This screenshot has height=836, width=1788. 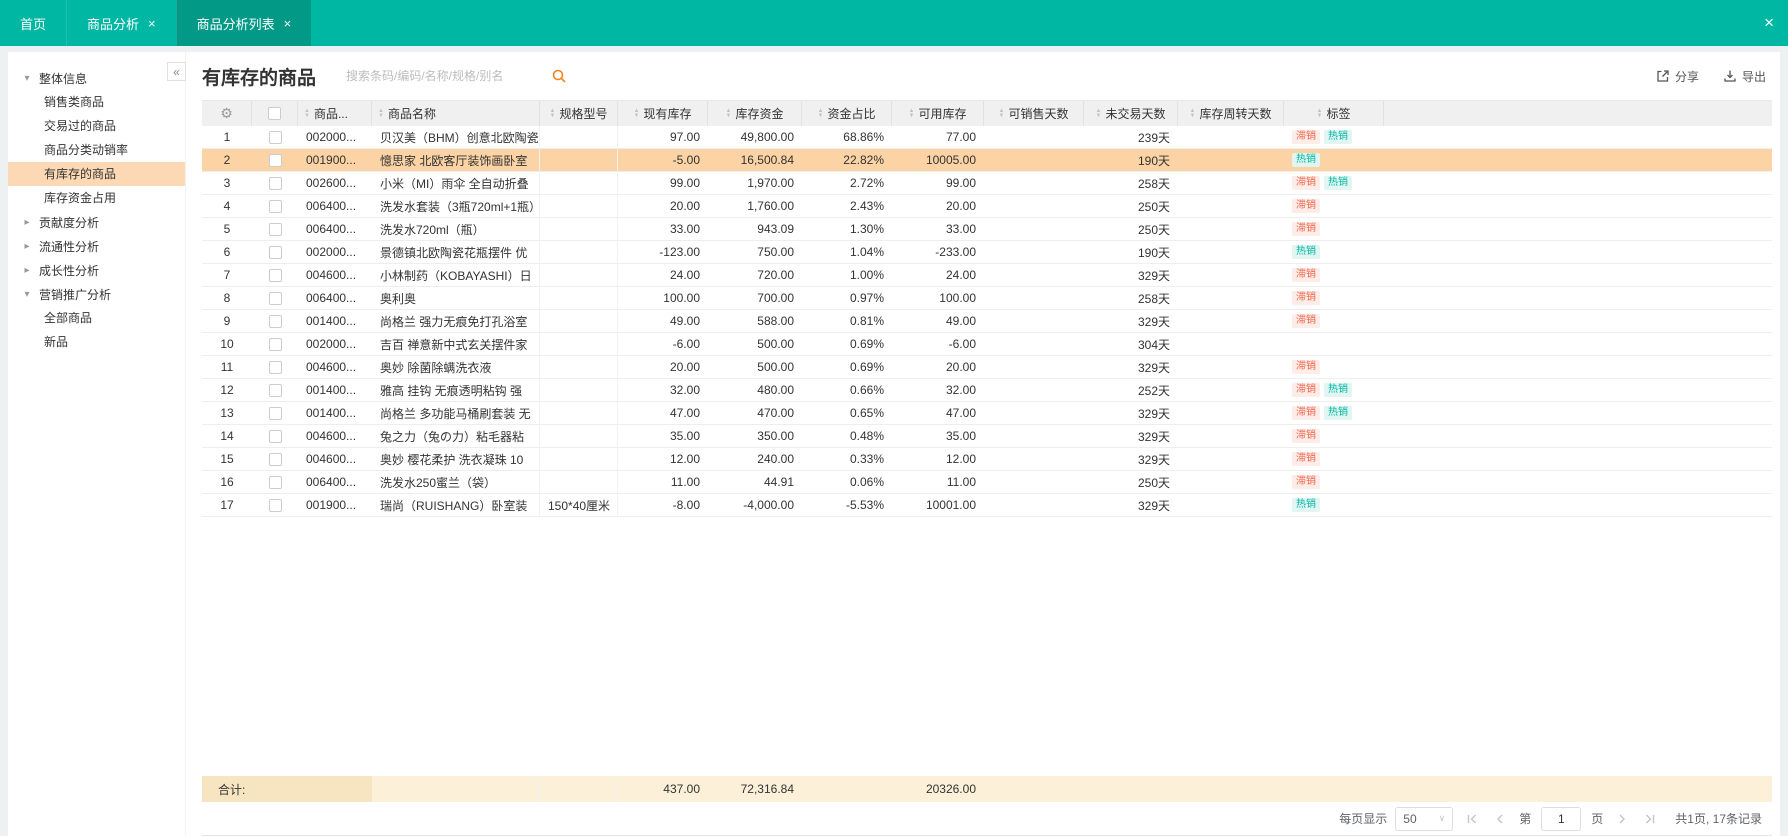 What do you see at coordinates (663, 113) in the screenshot?
I see `column-header-stock: ▲ ▼ 现有库存` at bounding box center [663, 113].